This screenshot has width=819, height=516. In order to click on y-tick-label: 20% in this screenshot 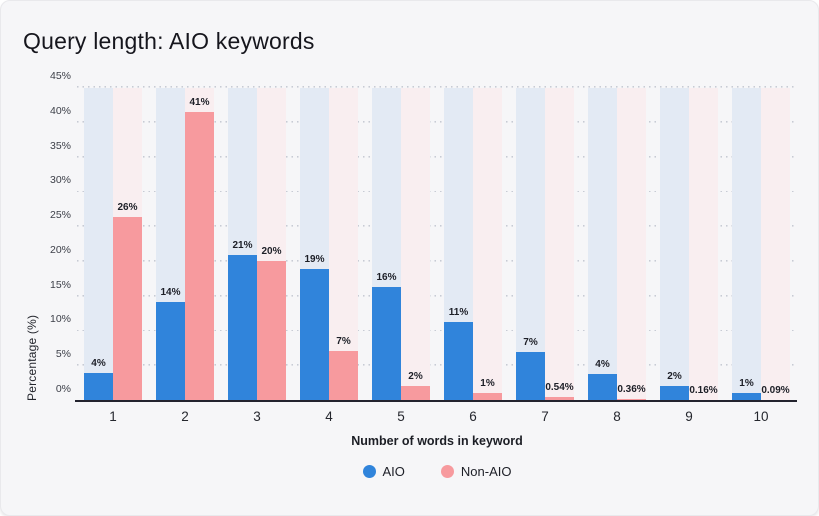, I will do `click(60, 249)`.